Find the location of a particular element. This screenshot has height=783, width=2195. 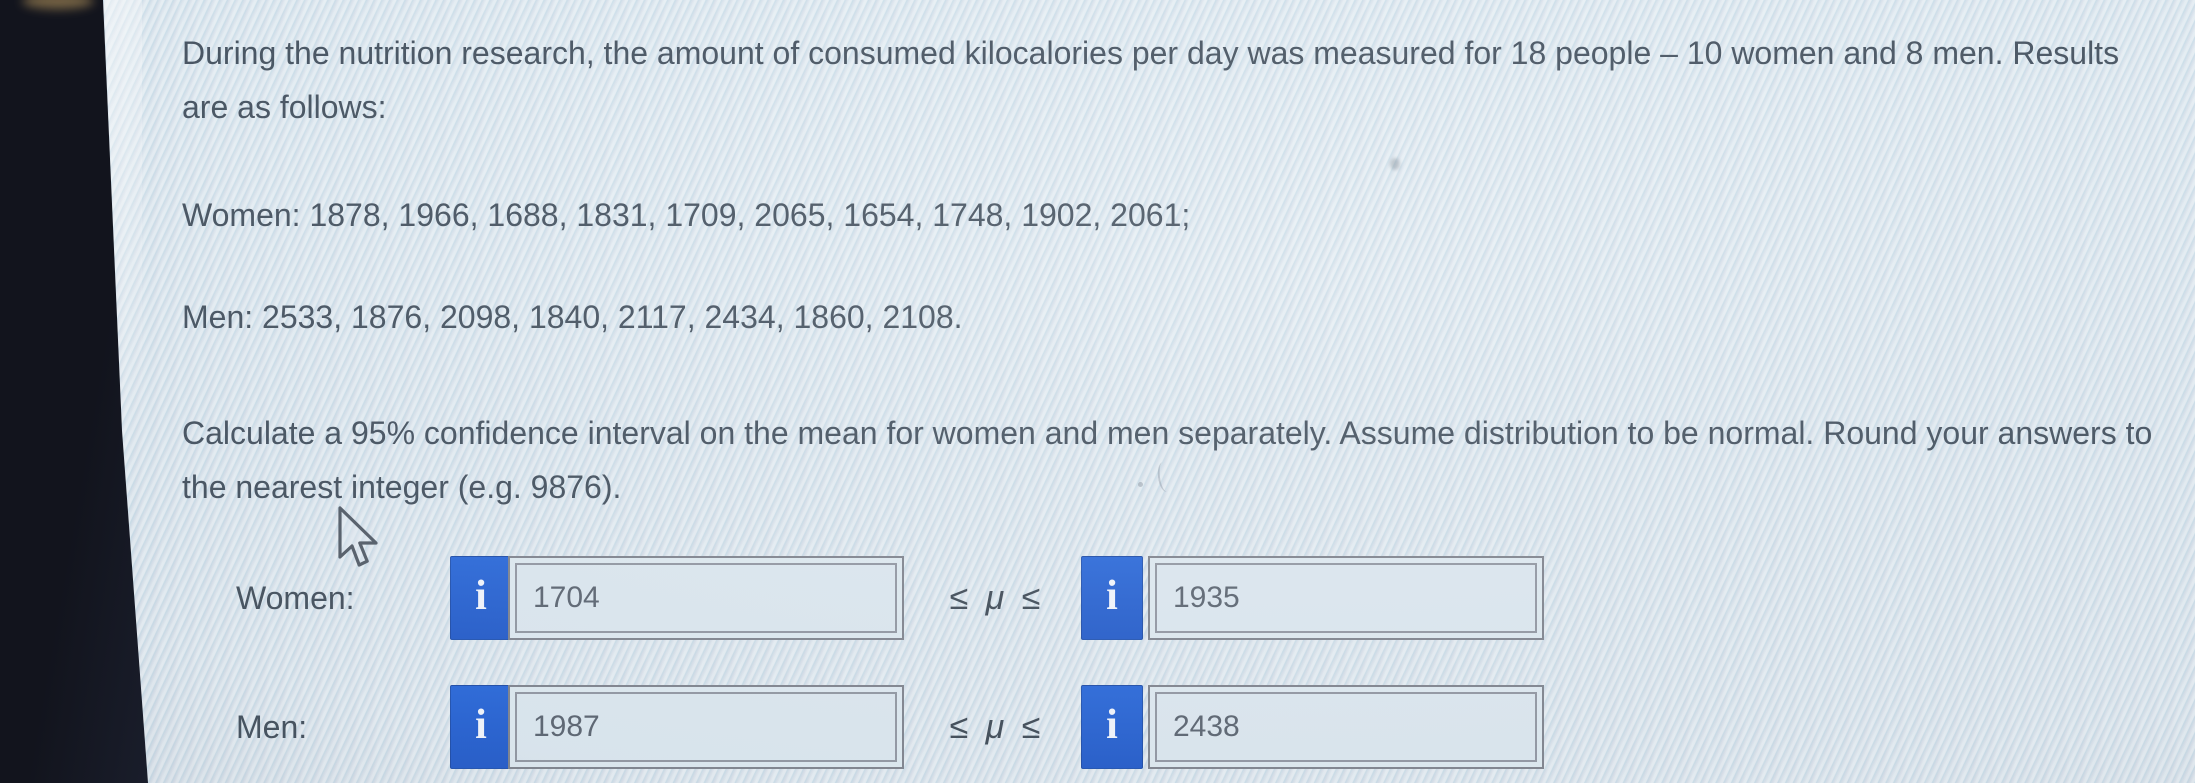

men-lower-bound-field is located at coordinates (706, 727).